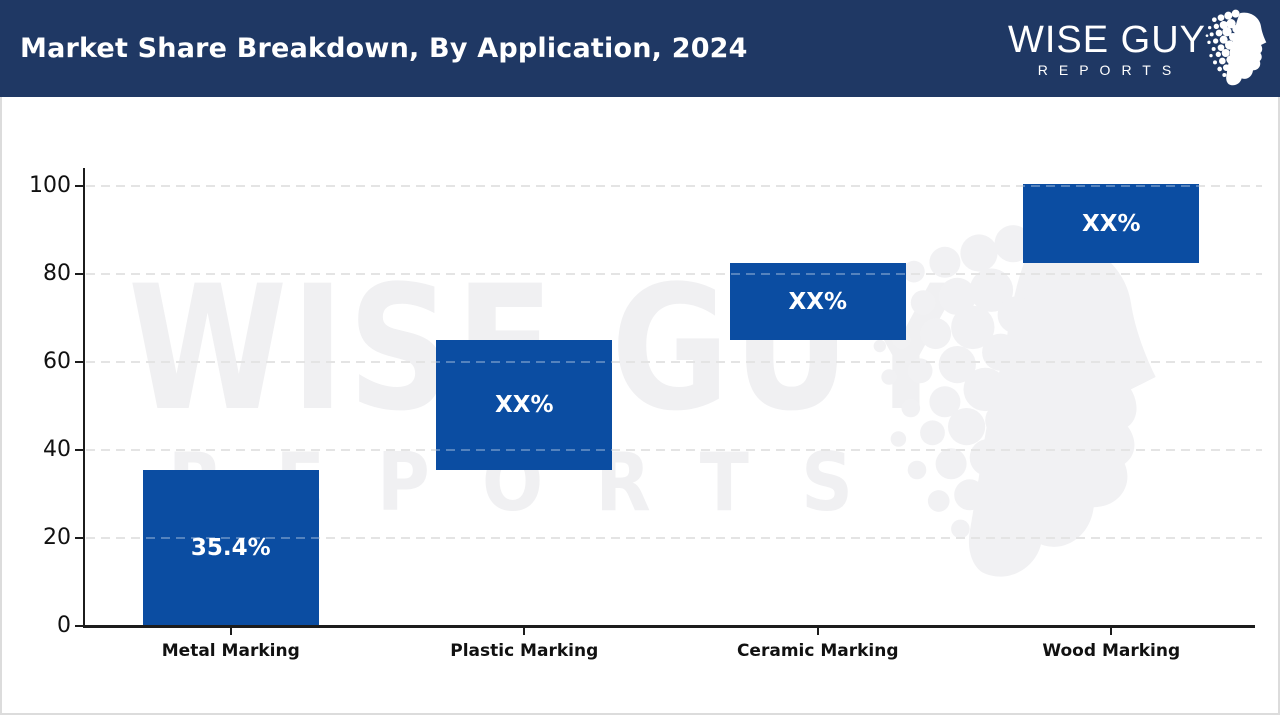  Describe the element at coordinates (1111, 631) in the screenshot. I see `x-axis-tick-wood-marking` at that location.